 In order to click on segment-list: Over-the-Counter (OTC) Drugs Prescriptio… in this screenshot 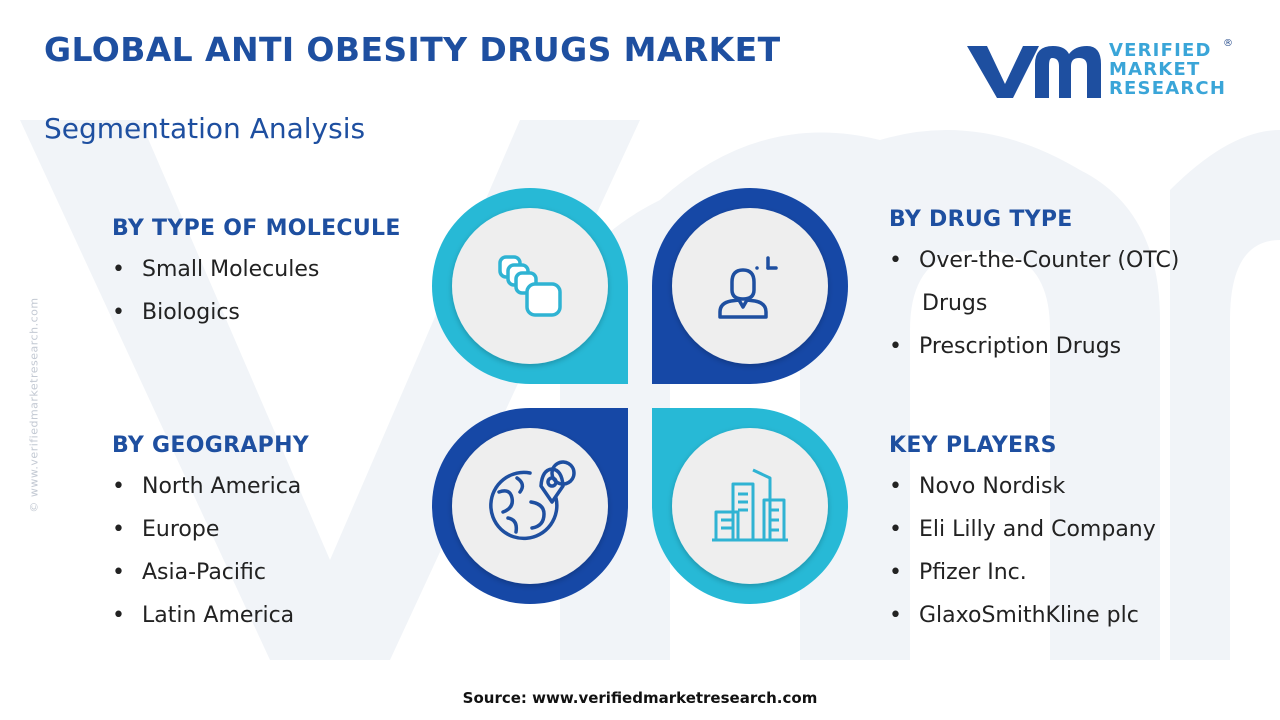, I will do `click(1034, 303)`.